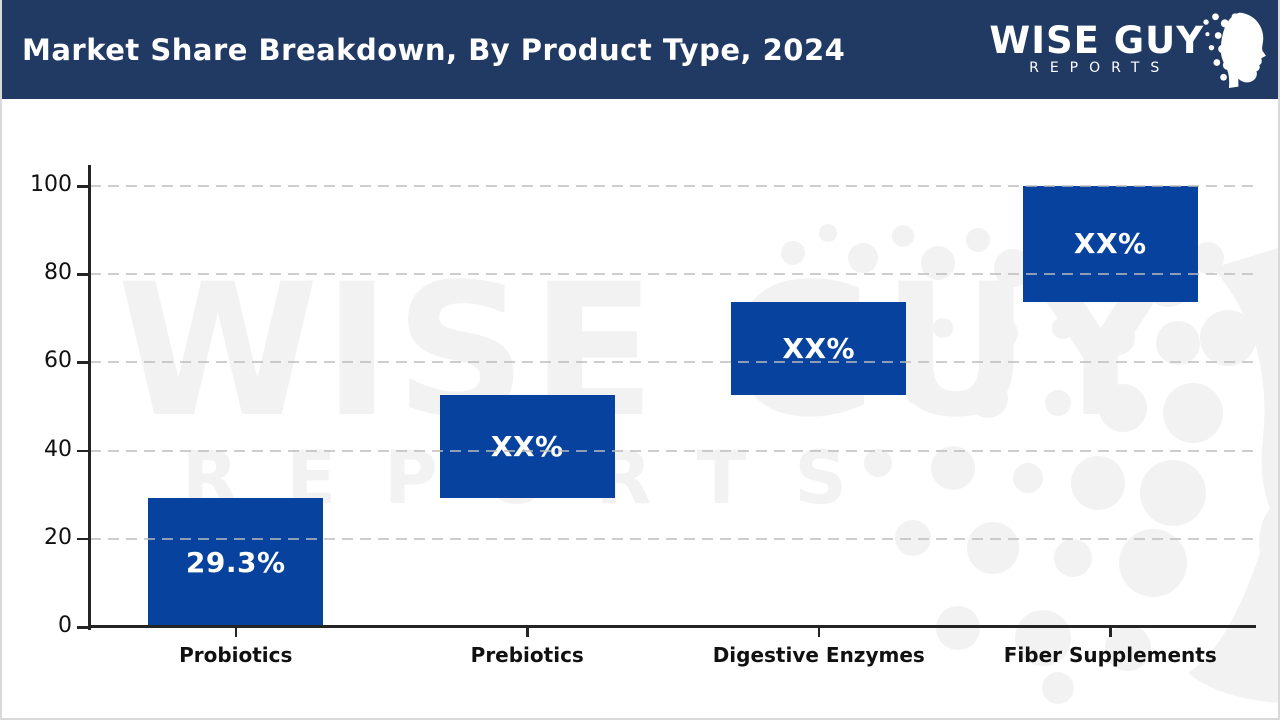  Describe the element at coordinates (236, 655) in the screenshot. I see `x-axis-category-label: Probiotics` at that location.